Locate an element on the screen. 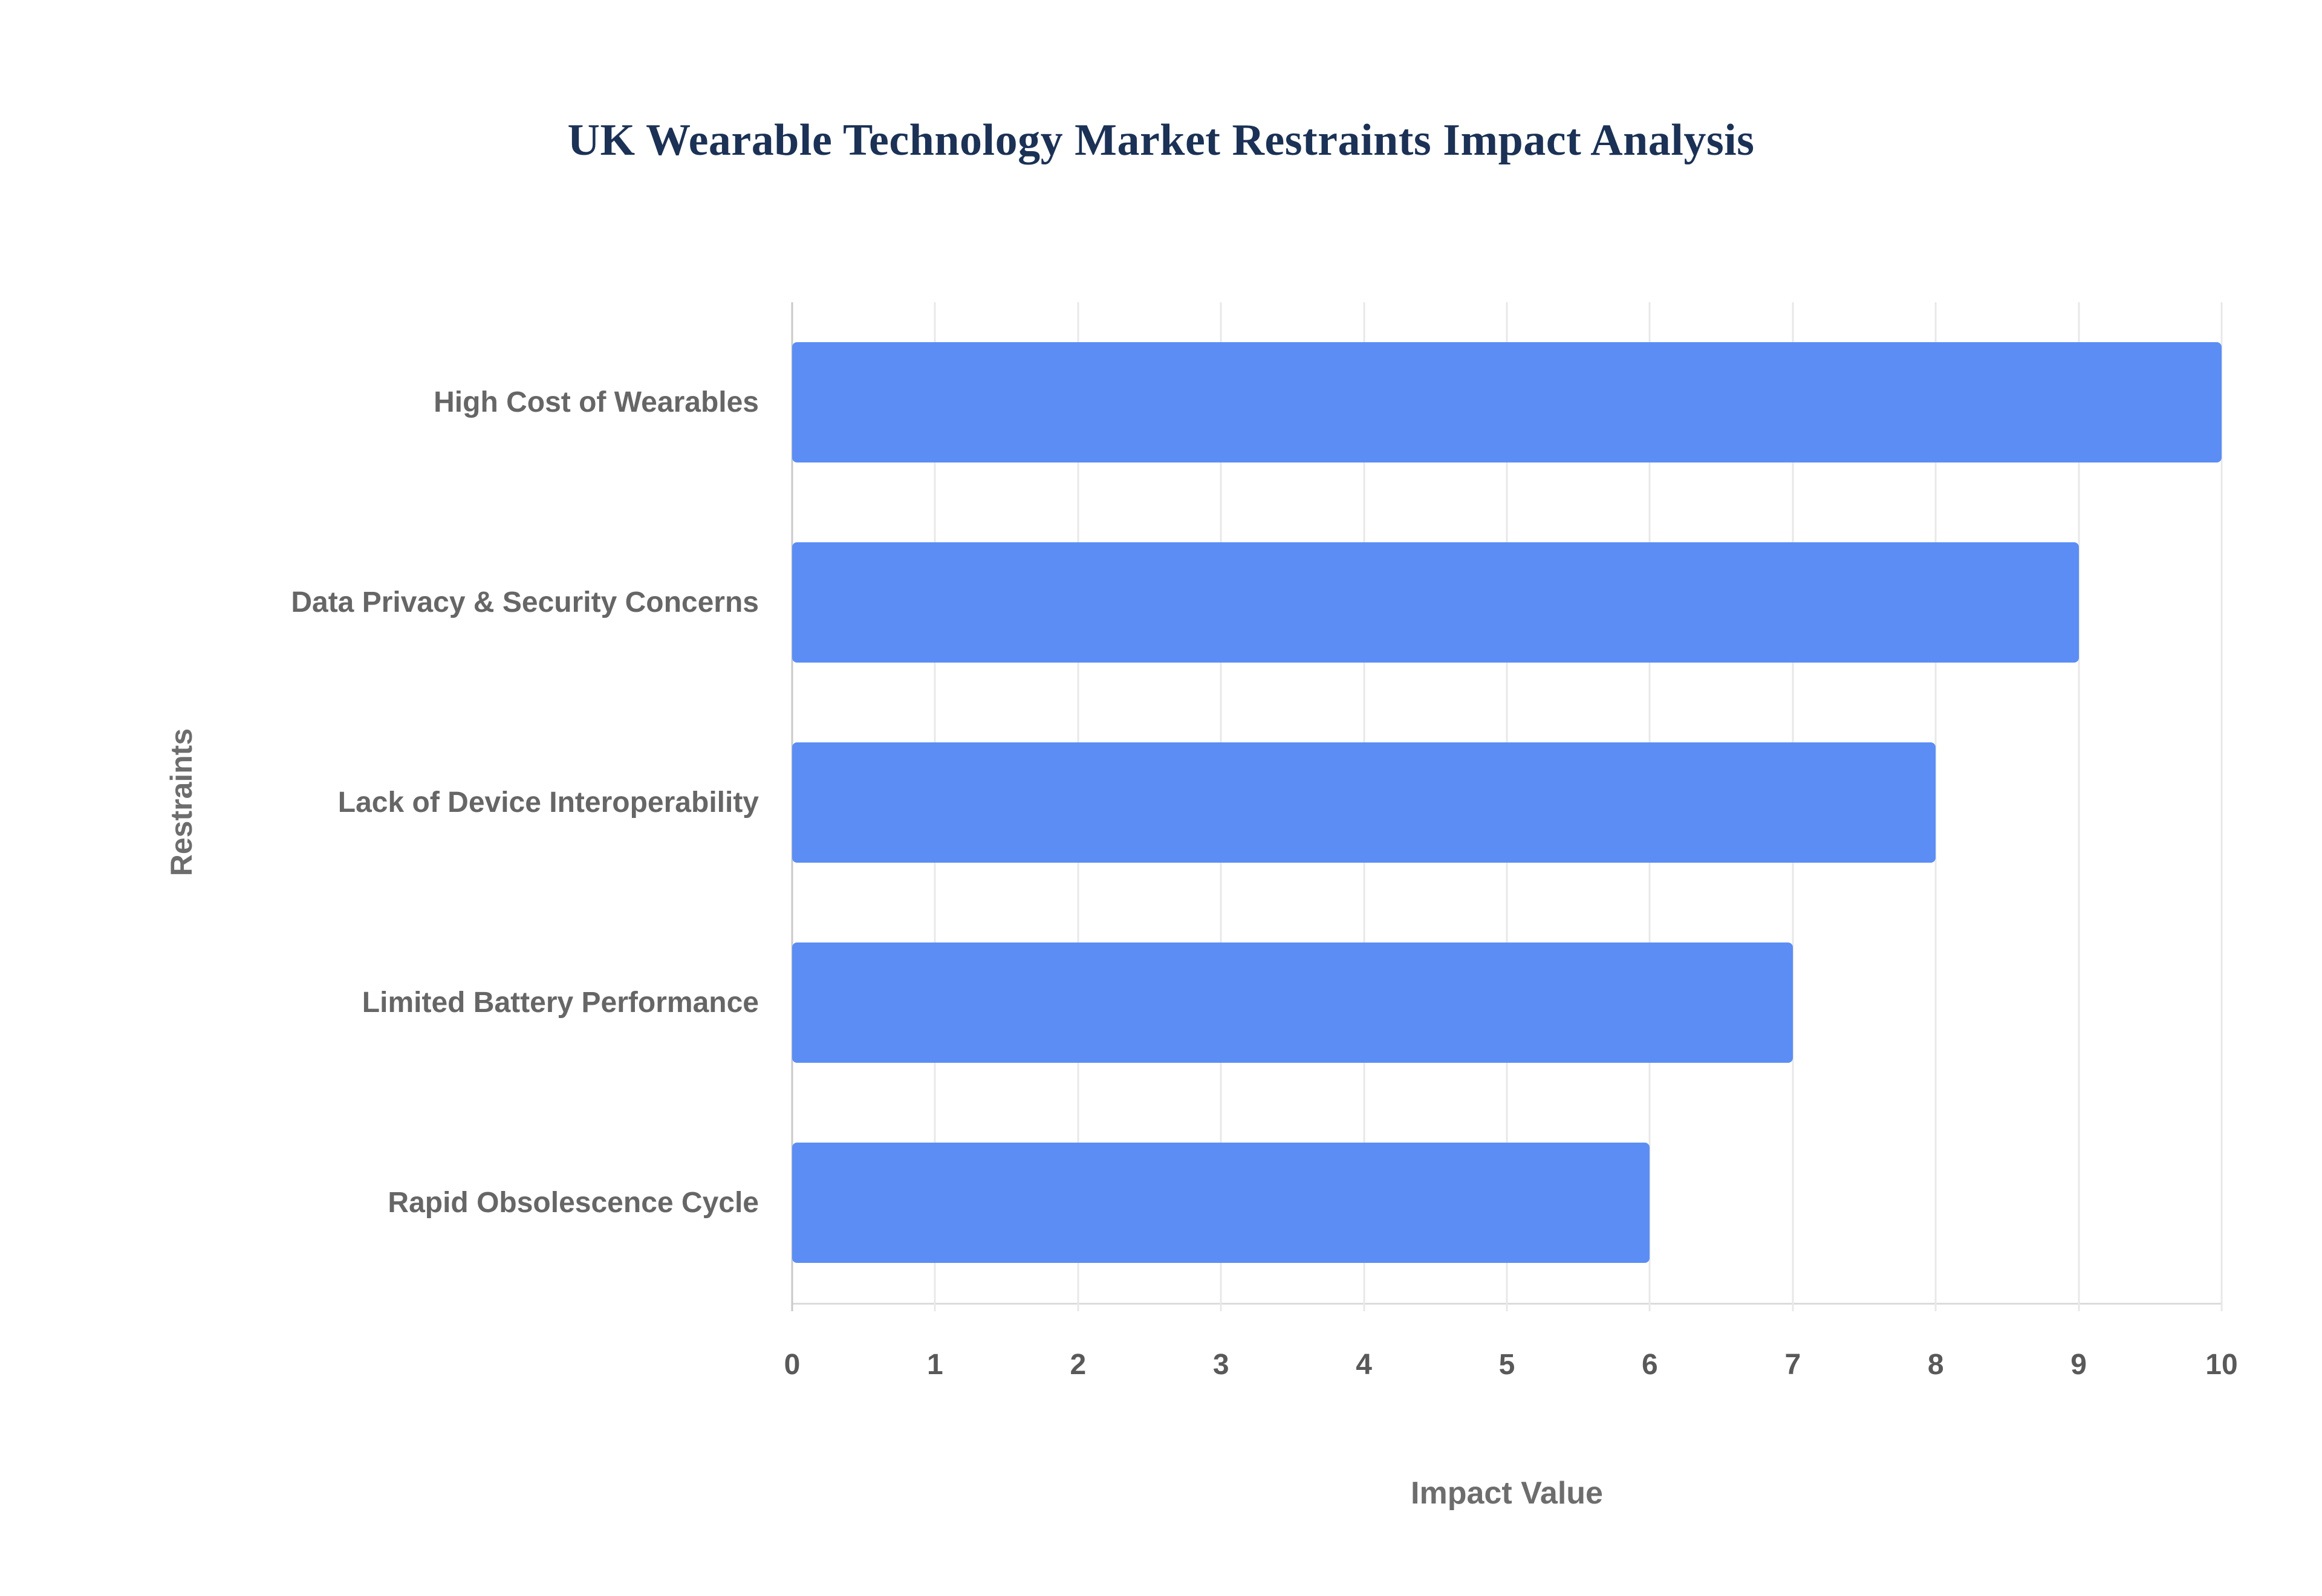 This screenshot has width=2322, height=1596. x-tick-label: 1 is located at coordinates (935, 1365).